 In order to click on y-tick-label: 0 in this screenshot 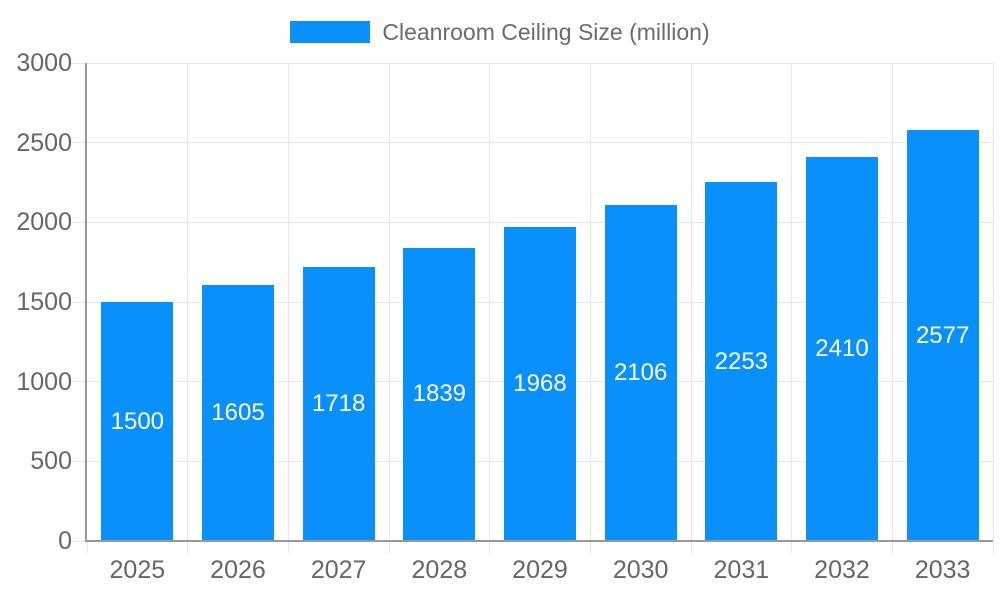, I will do `click(65, 541)`.